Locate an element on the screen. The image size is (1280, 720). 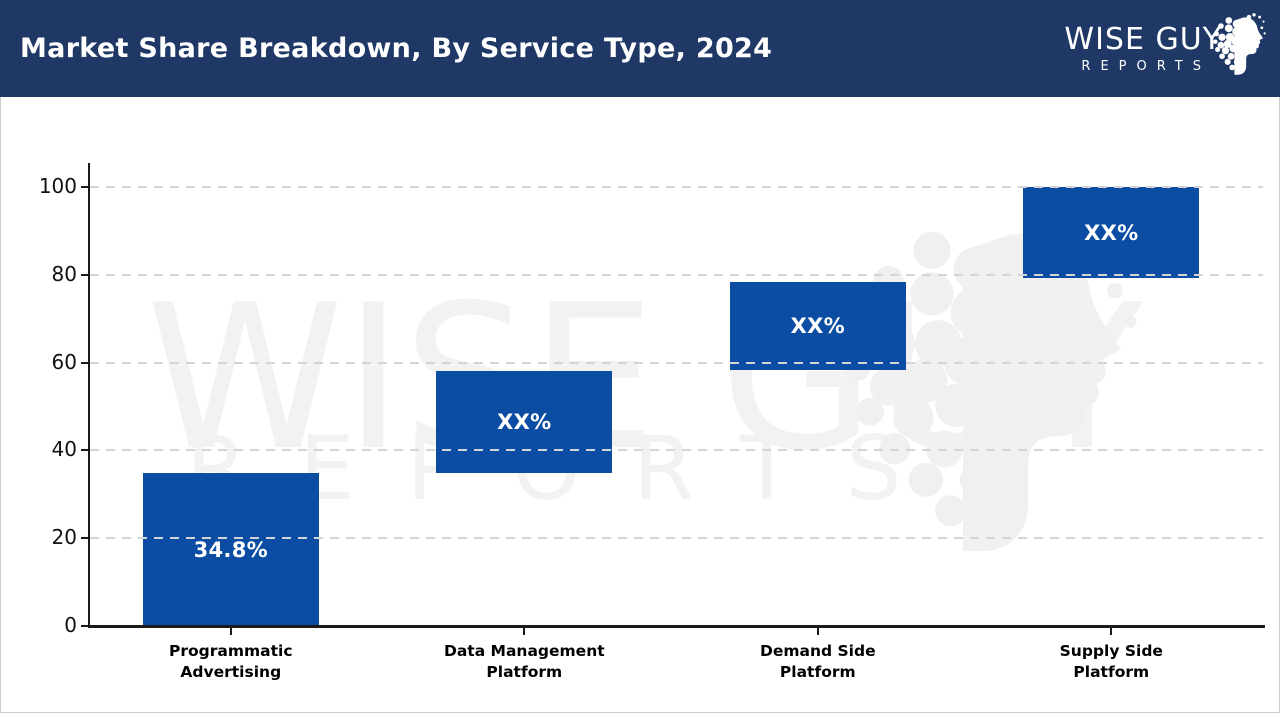
brand-logo-text: WISE GUY REPORTS is located at coordinates (1143, 48).